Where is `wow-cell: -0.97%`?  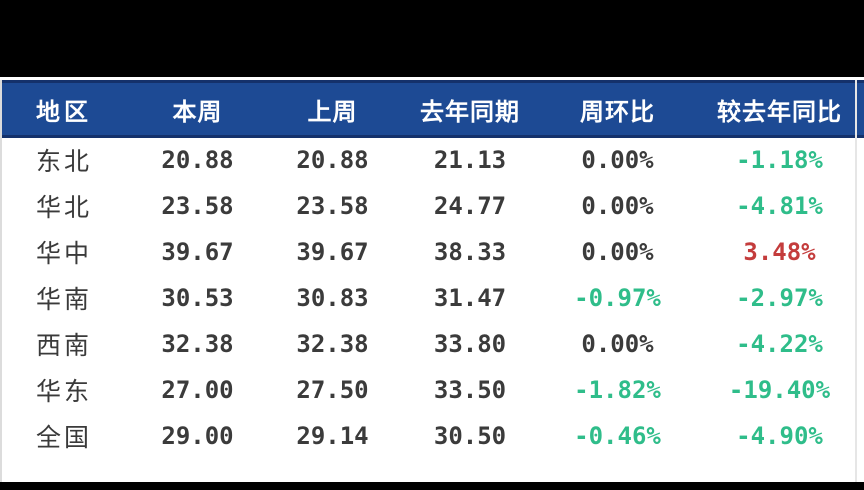
wow-cell: -0.97% is located at coordinates (617, 297).